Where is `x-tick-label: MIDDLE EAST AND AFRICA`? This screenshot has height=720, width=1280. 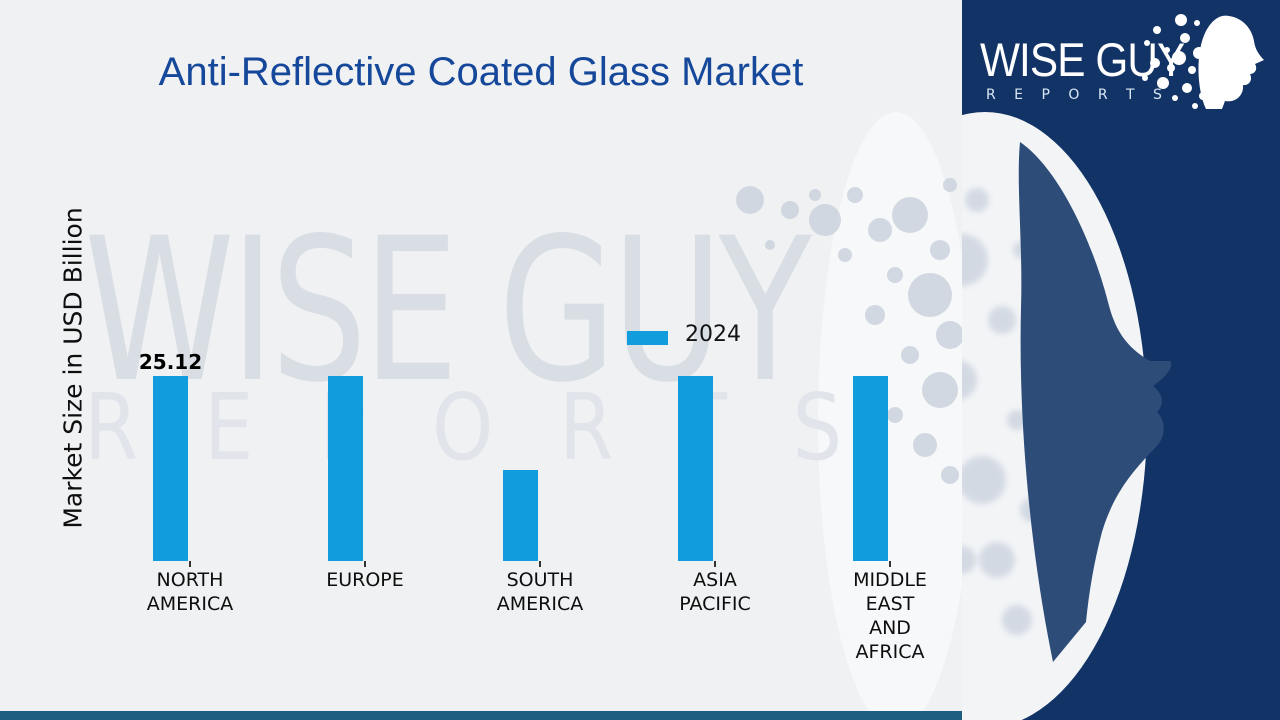 x-tick-label: MIDDLE EAST AND AFRICA is located at coordinates (890, 616).